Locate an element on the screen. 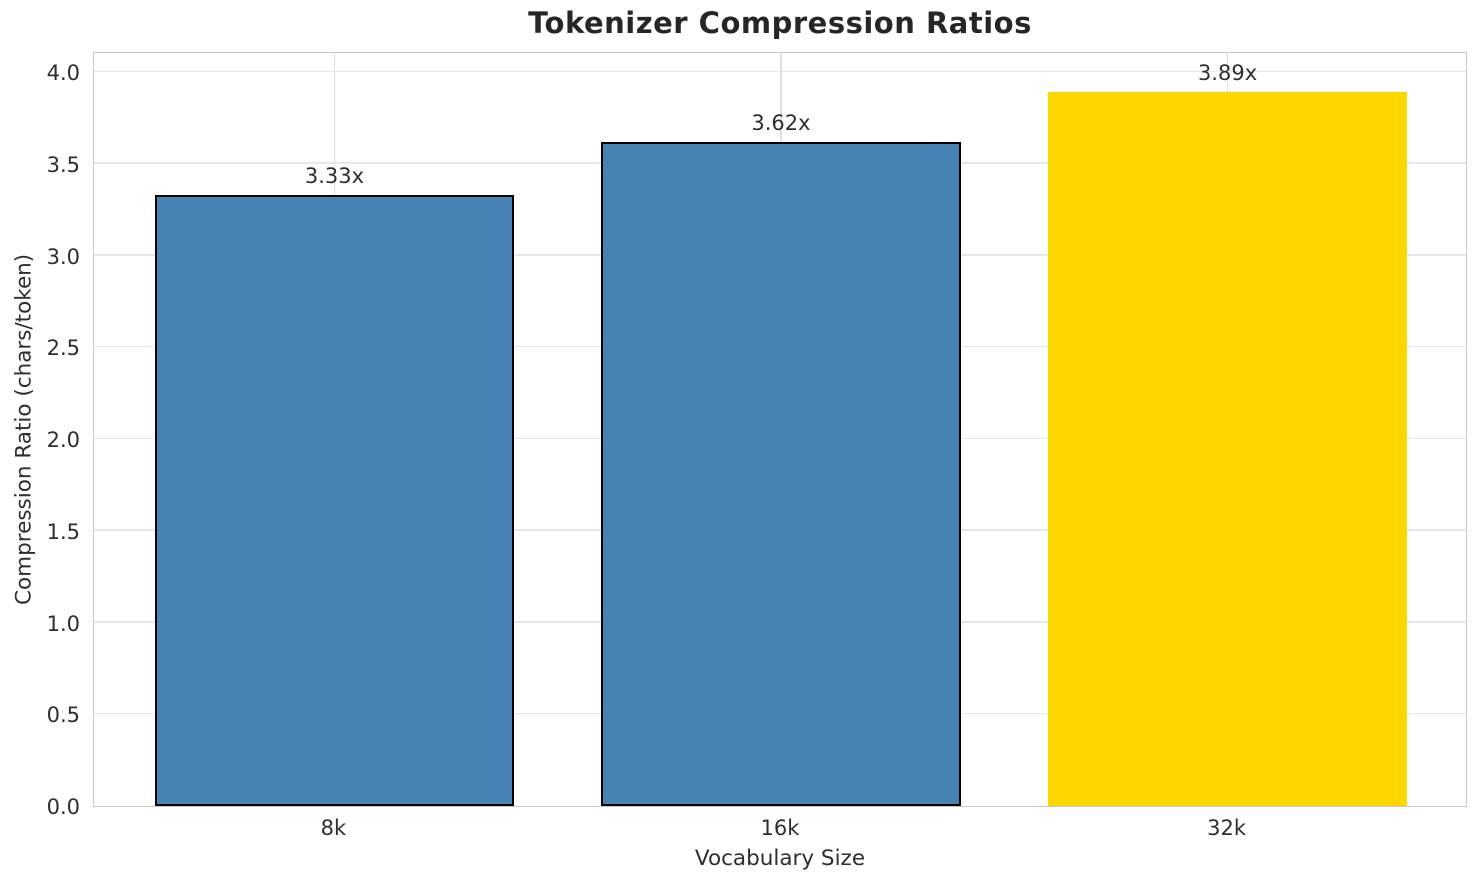  y-tick-label: 1.0 is located at coordinates (63, 623).